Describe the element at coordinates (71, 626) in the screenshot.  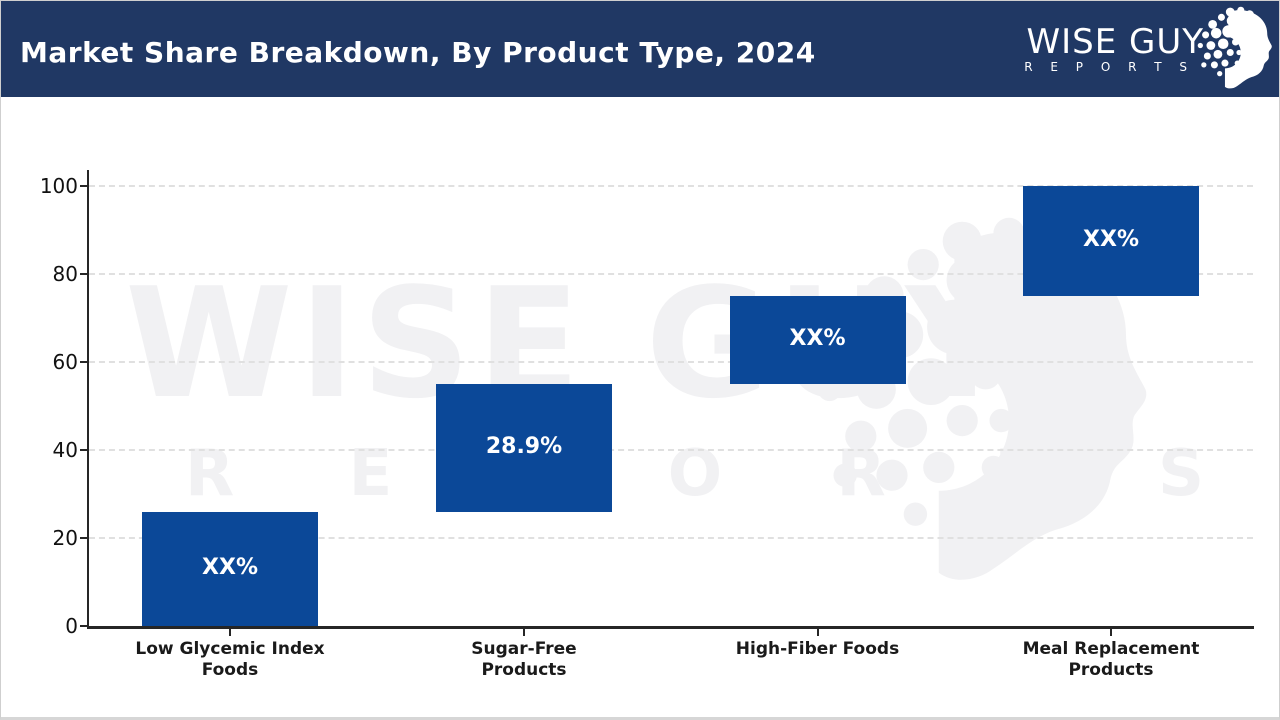
I see `y-tick-label-0: 0` at that location.